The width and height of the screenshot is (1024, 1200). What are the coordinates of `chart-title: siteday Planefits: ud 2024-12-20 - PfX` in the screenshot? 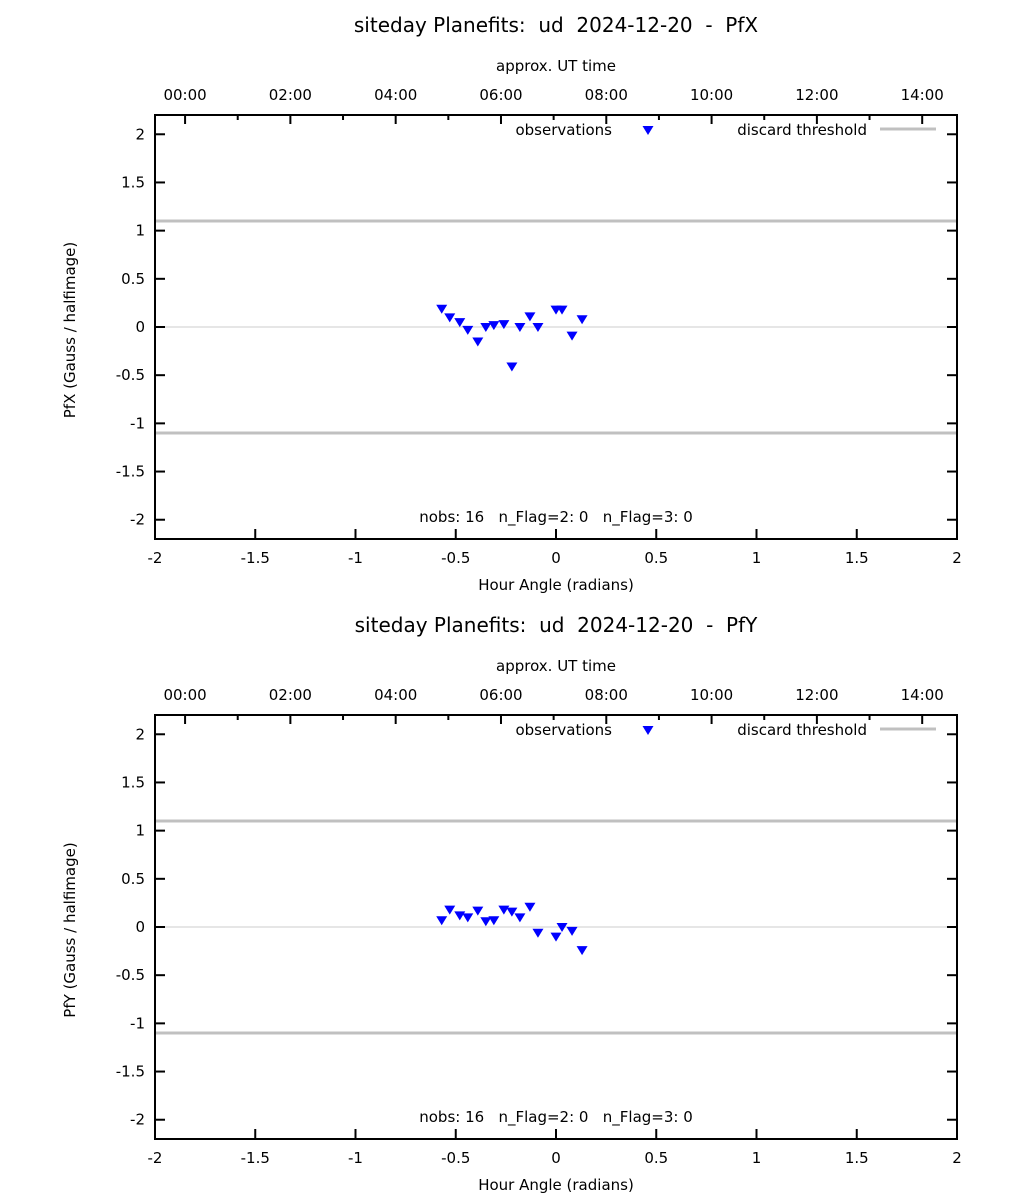 It's located at (556, 25).